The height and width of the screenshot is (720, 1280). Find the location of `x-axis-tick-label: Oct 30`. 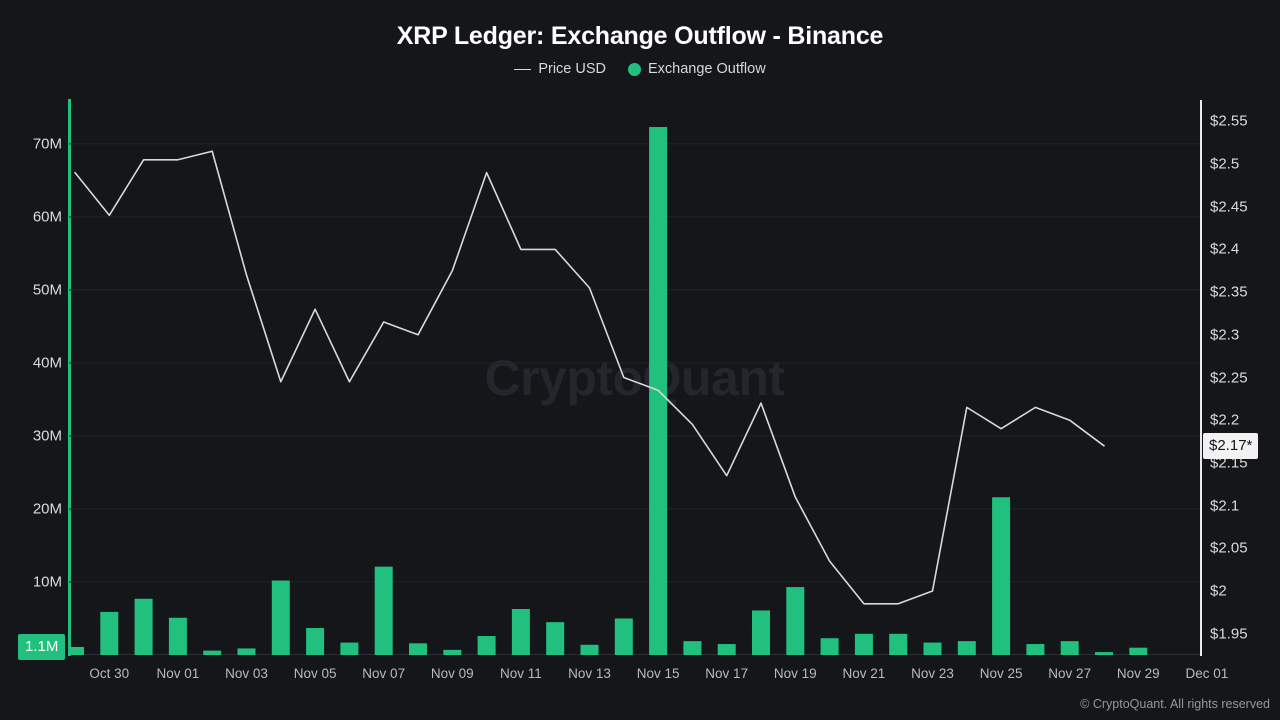

x-axis-tick-label: Oct 30 is located at coordinates (109, 673).